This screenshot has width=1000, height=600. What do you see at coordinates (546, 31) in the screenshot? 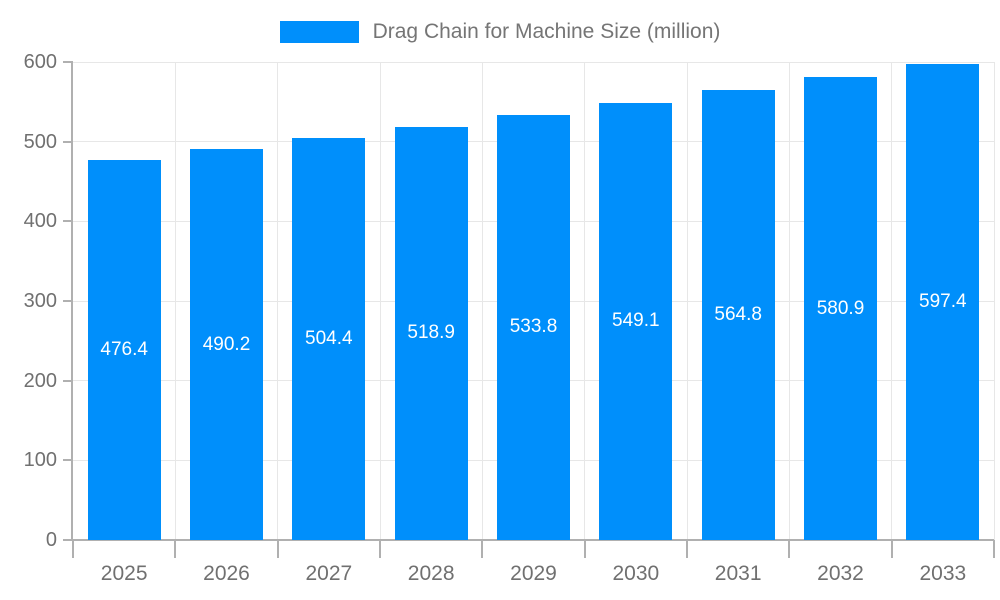
I see `legend-label: Drag Chain for Machine Size (million)` at bounding box center [546, 31].